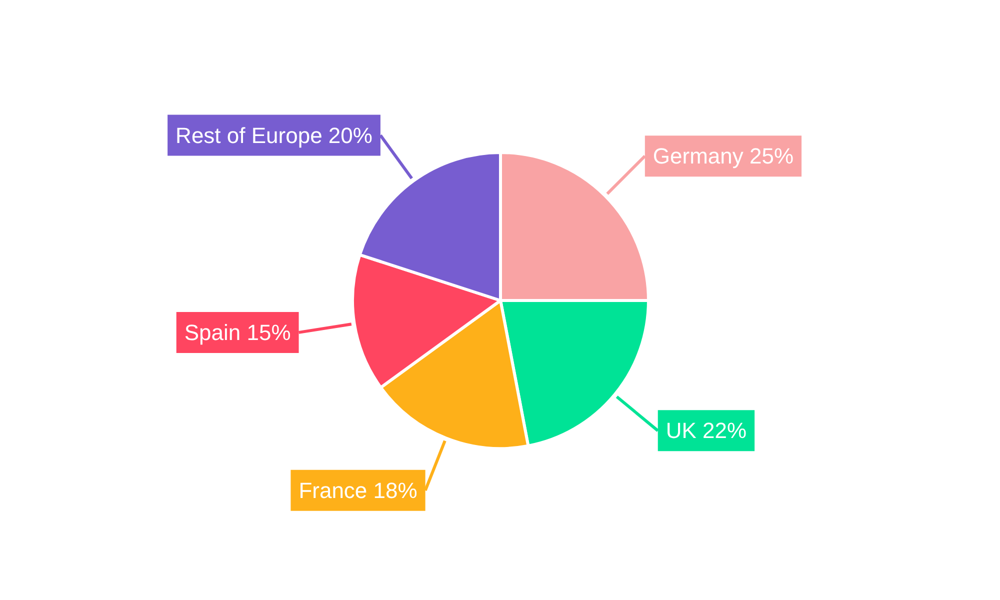 The height and width of the screenshot is (600, 1000). What do you see at coordinates (274, 135) in the screenshot?
I see `slice-label: Rest of Europe 20%` at bounding box center [274, 135].